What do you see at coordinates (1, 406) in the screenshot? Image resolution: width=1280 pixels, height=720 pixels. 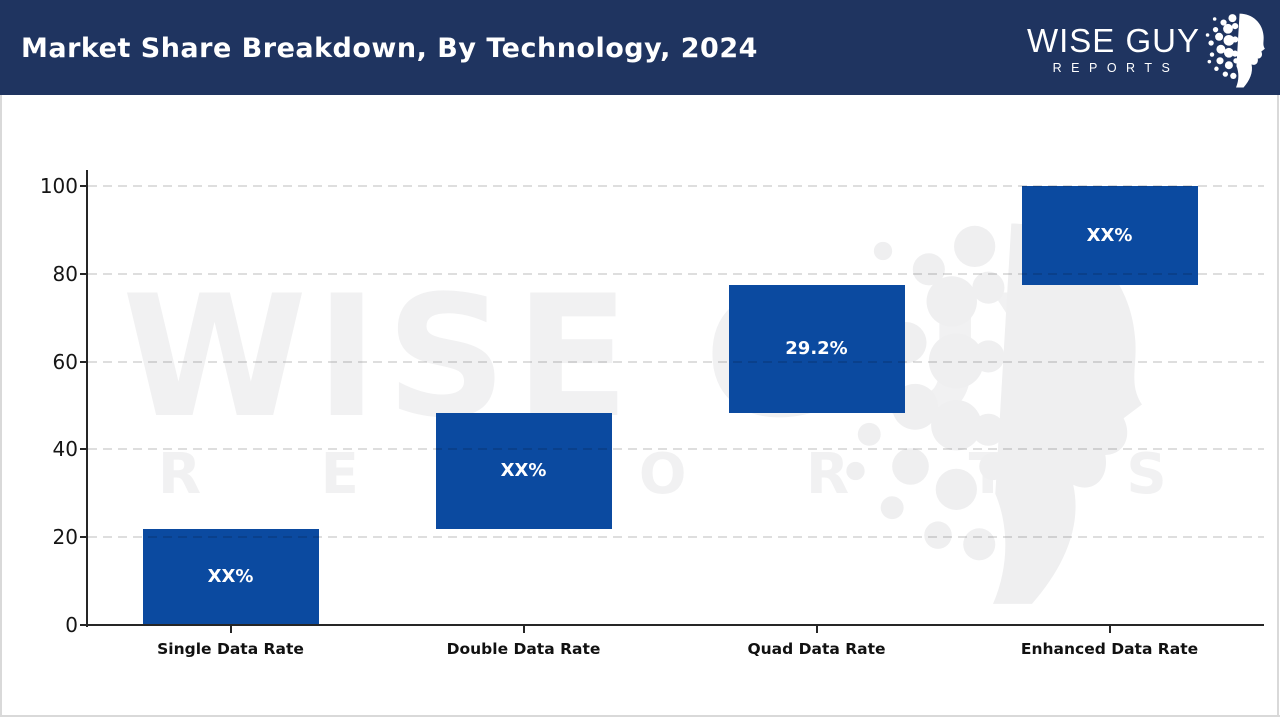 I see `frame-left-line` at bounding box center [1, 406].